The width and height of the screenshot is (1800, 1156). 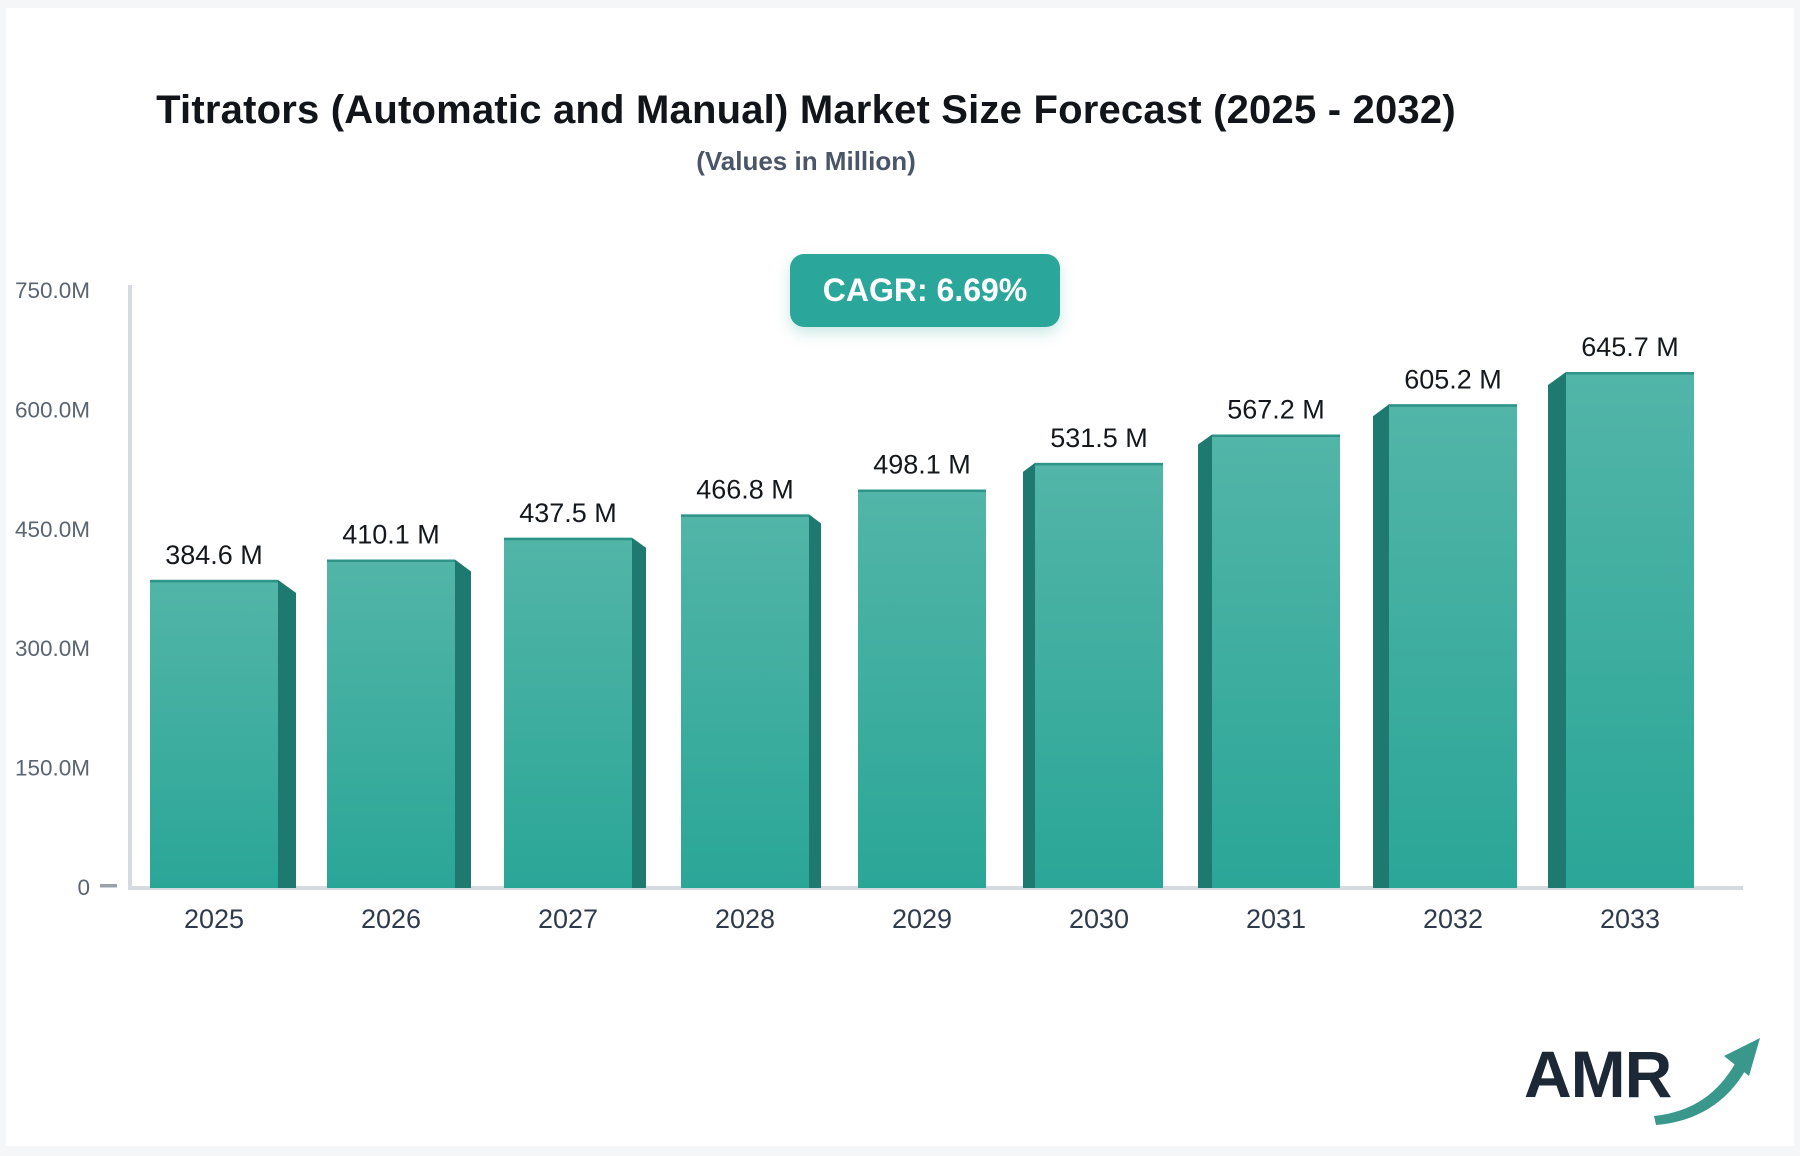 What do you see at coordinates (1707, 1081) in the screenshot?
I see `growth-arrow-icon` at bounding box center [1707, 1081].